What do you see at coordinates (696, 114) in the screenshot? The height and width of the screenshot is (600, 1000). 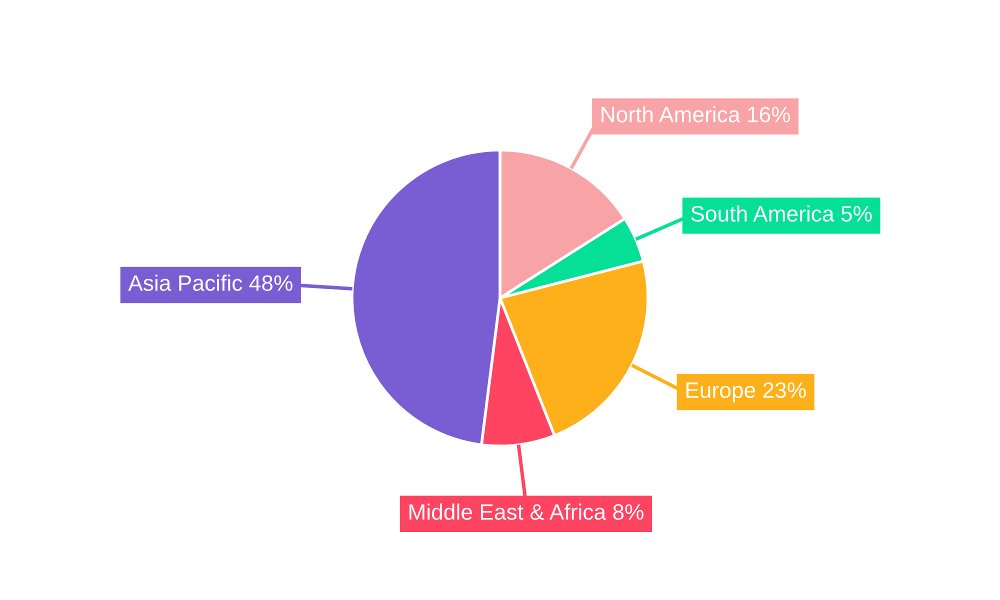 I see `slice-label: North America 16%` at bounding box center [696, 114].